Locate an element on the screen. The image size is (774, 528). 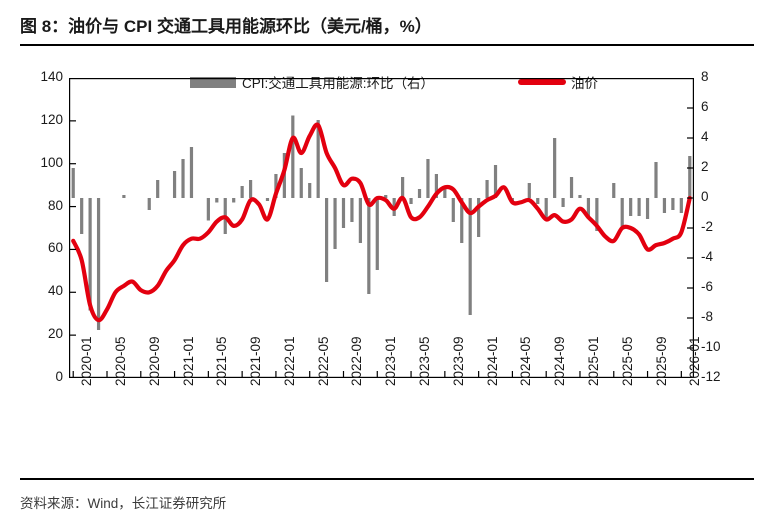
bar-swatch-icon is located at coordinates (213, 82).